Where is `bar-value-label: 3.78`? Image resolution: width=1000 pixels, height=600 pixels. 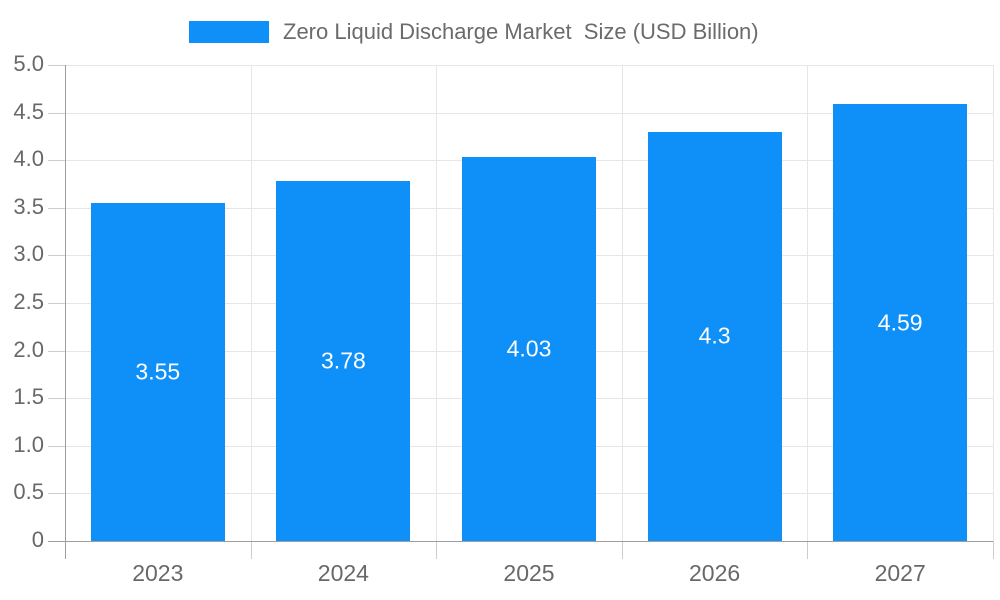
bar-value-label: 3.78 is located at coordinates (343, 360).